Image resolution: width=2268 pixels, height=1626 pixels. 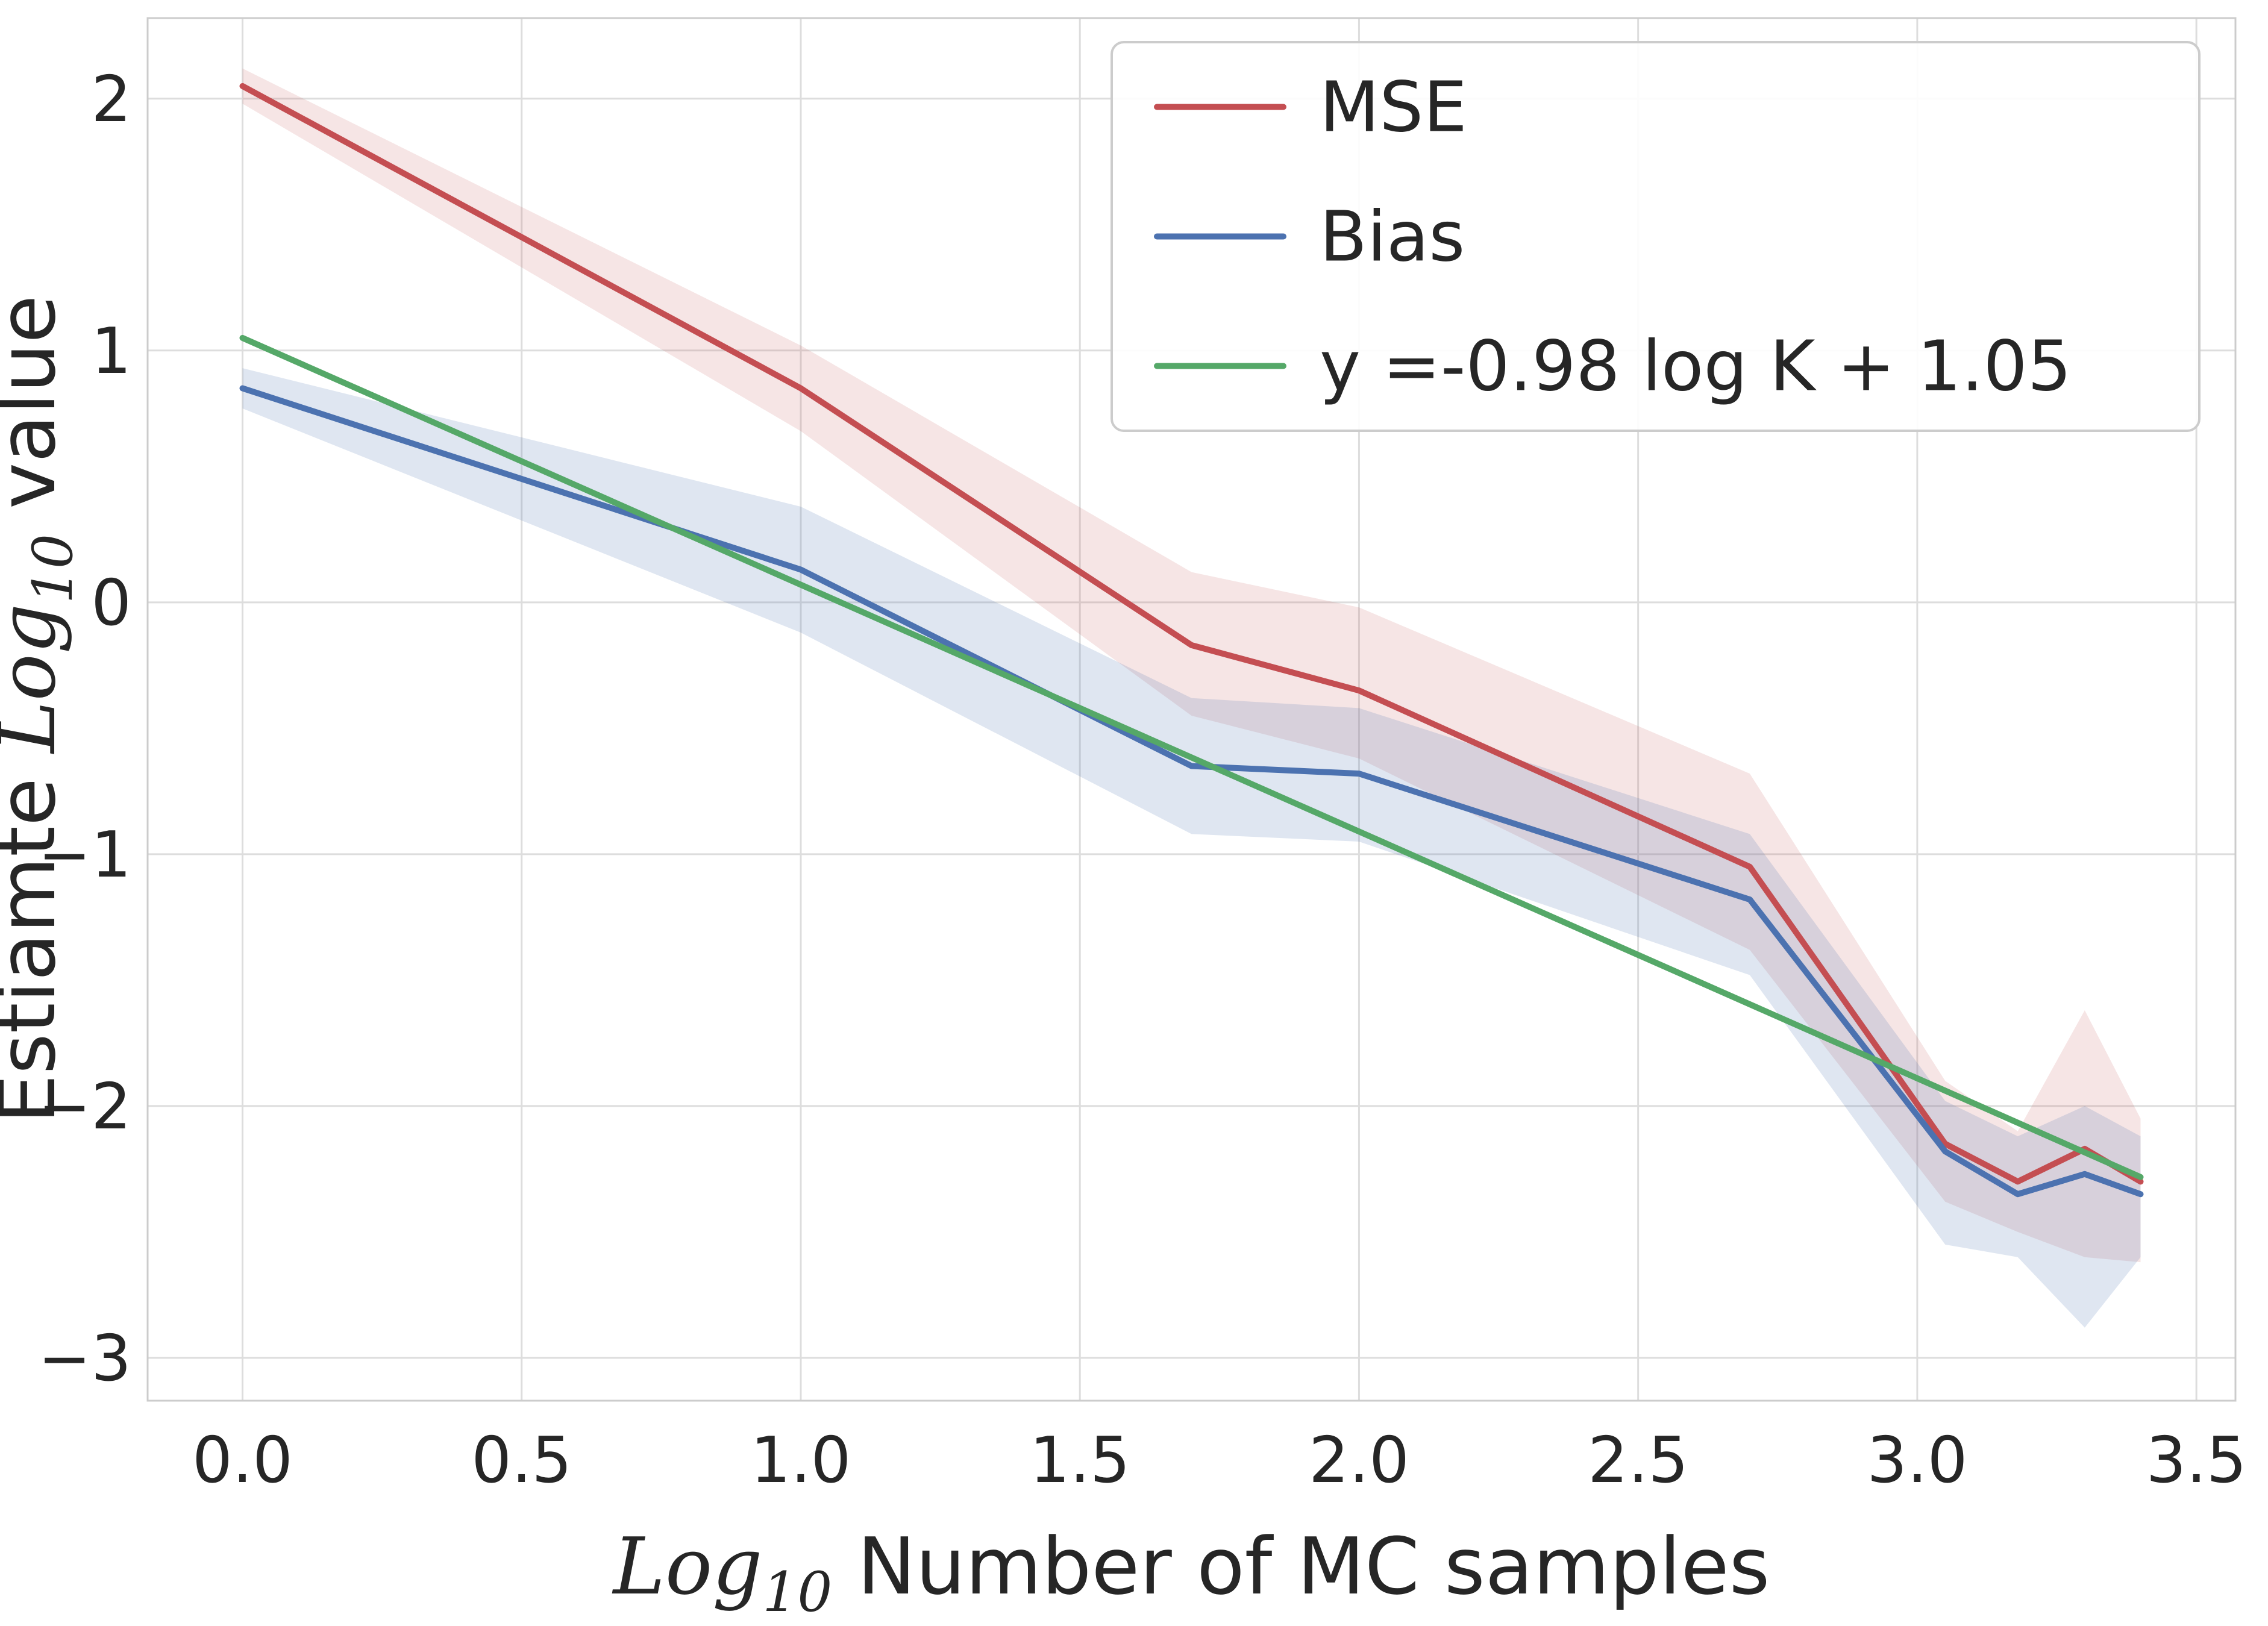 I want to click on legend-box, so click(x=1656, y=237).